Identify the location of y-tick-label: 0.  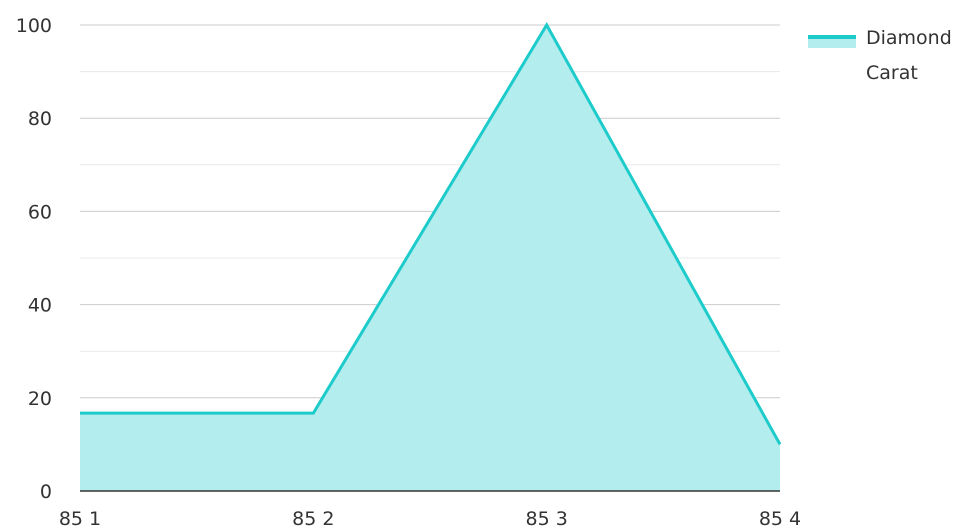
(46, 492).